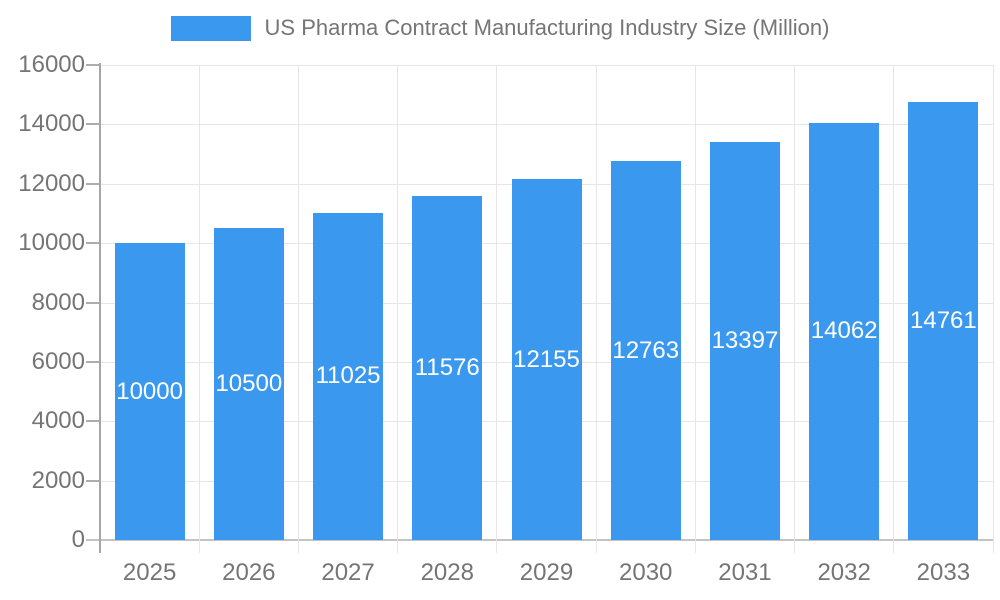 The width and height of the screenshot is (1000, 600). I want to click on zero-gridline, so click(539, 540).